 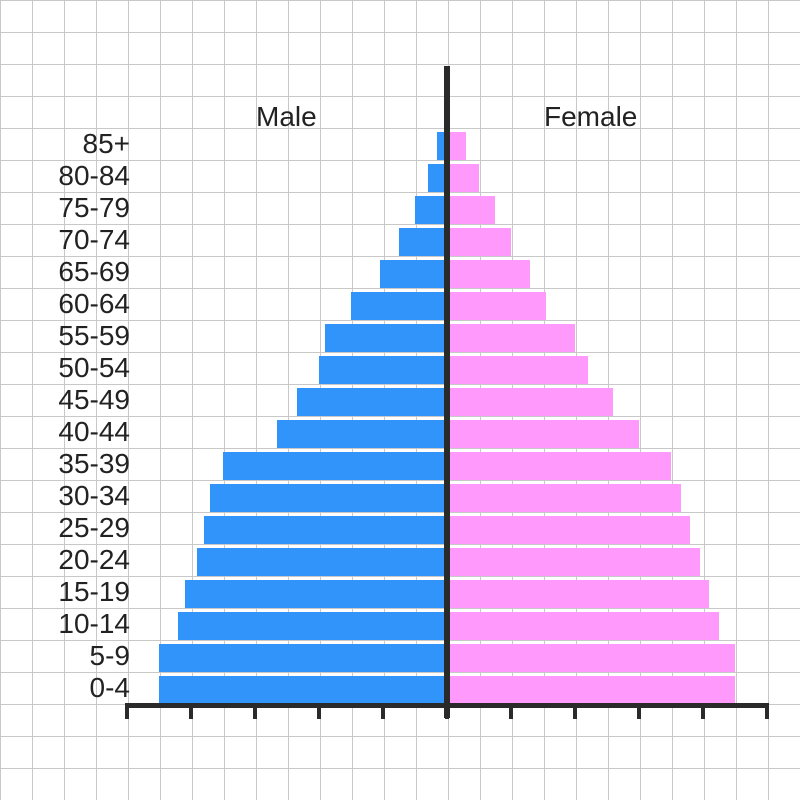 I want to click on age-label: 25-29, so click(x=94, y=527).